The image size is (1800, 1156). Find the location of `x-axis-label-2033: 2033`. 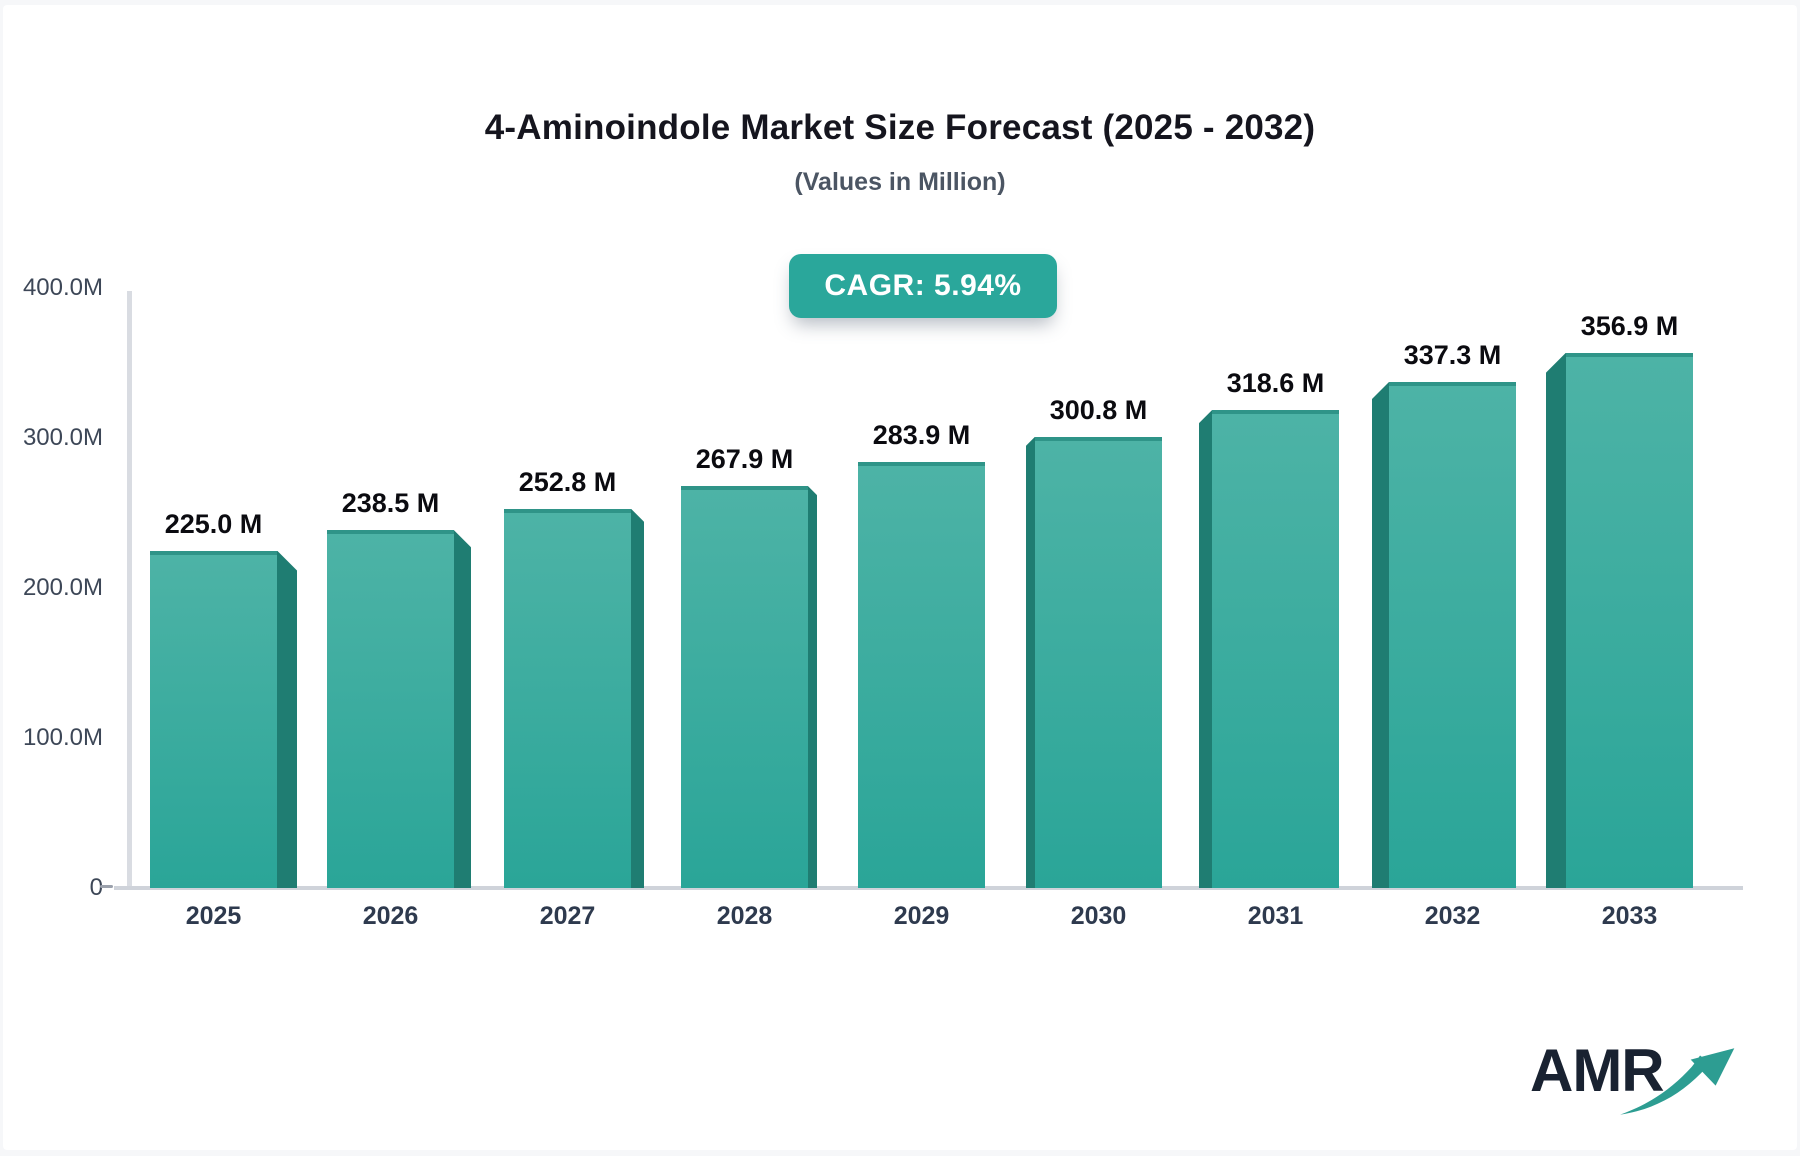

x-axis-label-2033: 2033 is located at coordinates (1629, 916).